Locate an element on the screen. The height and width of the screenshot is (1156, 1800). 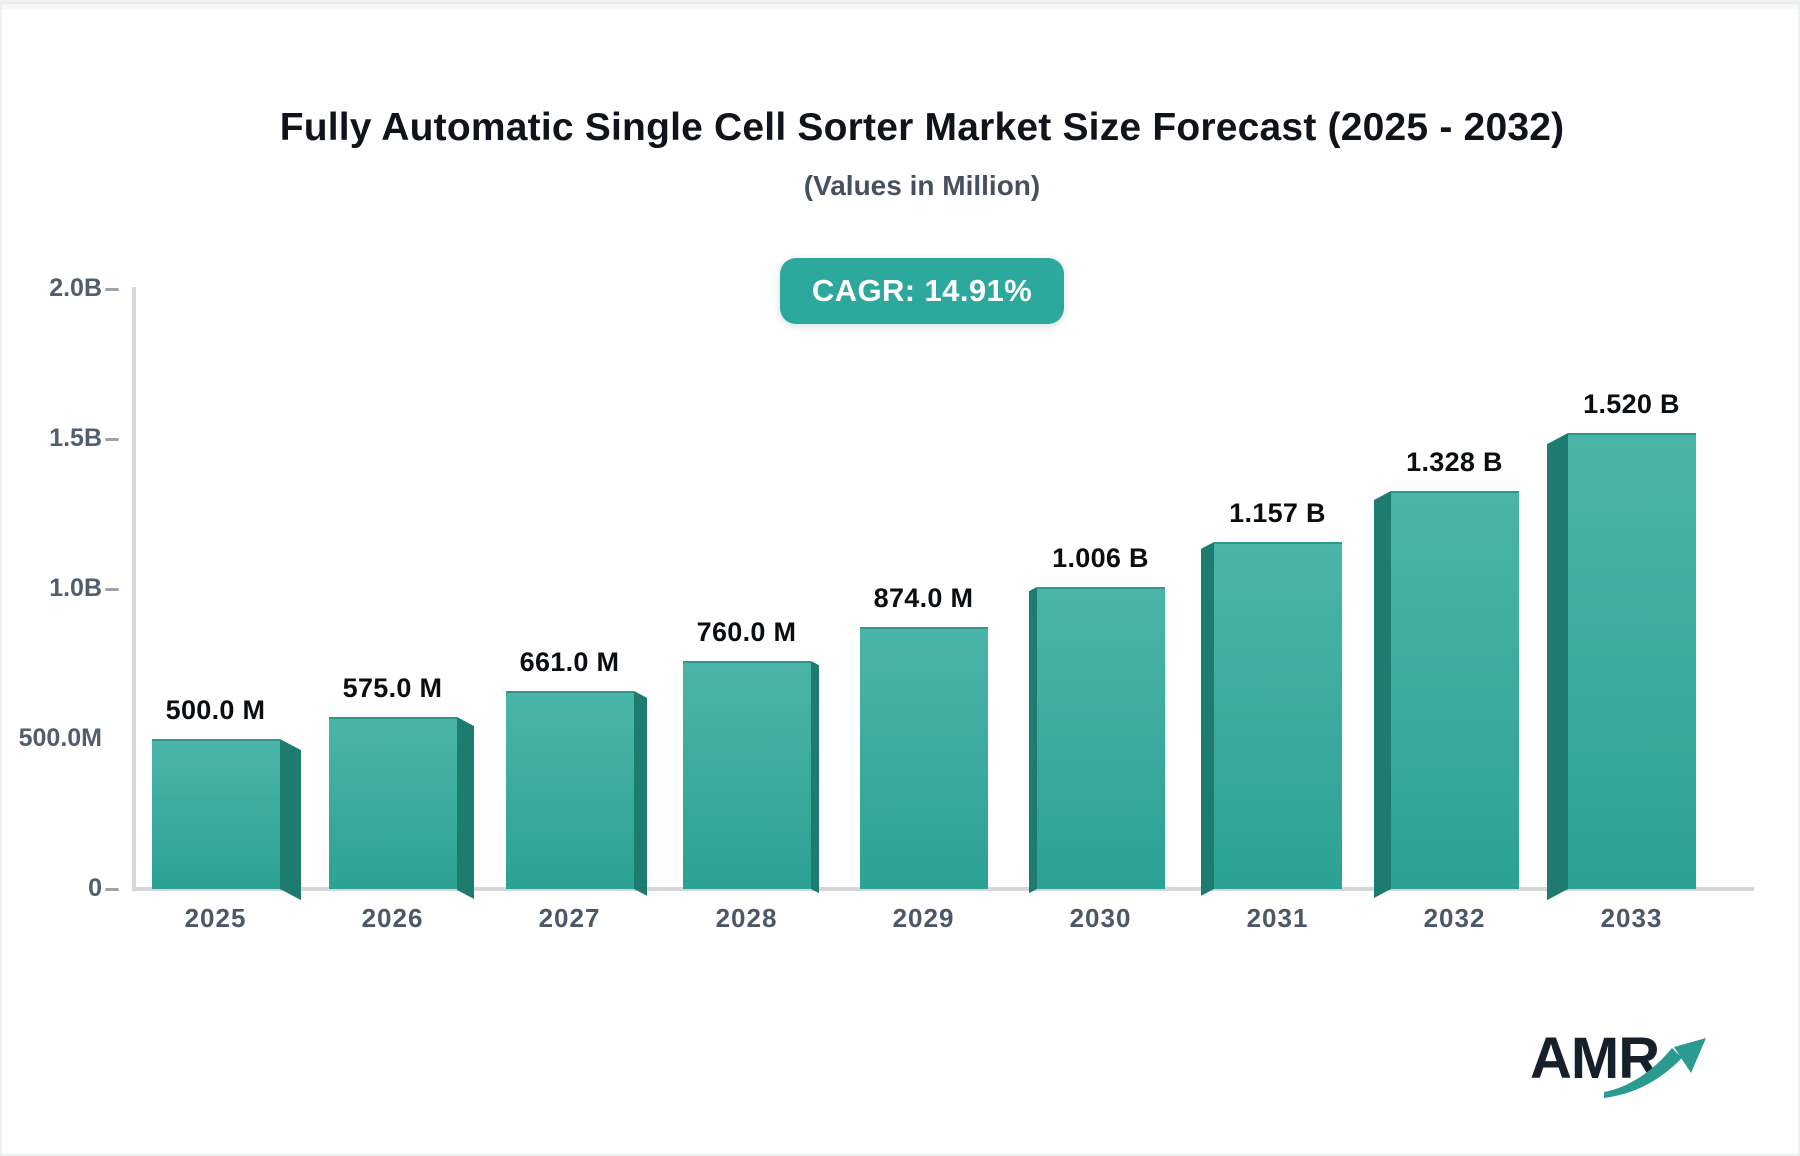
bar-2027 is located at coordinates (569, 789).